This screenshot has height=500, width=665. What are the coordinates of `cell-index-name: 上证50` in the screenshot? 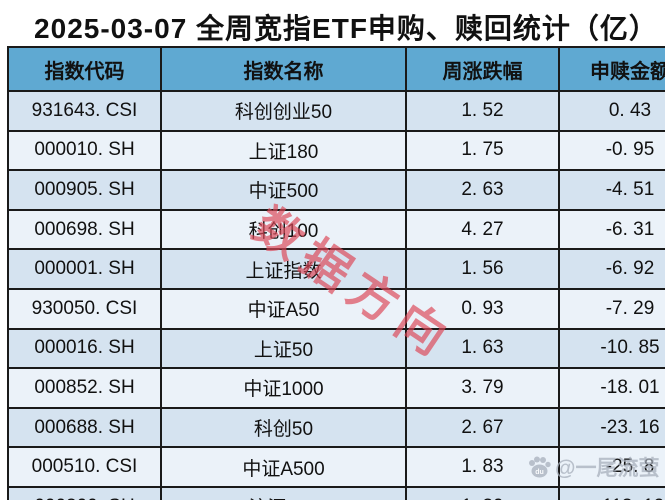 It's located at (283, 348).